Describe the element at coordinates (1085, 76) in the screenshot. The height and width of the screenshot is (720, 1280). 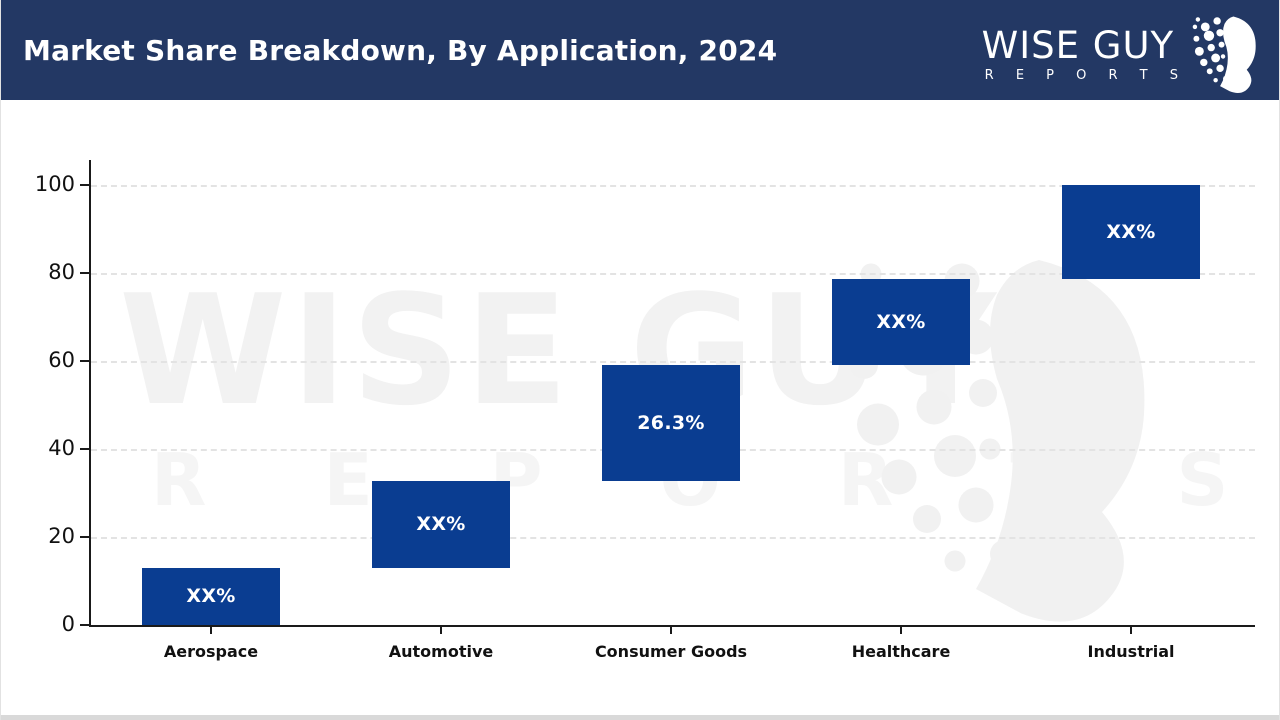
I see `logo-sub-text: R E P O R T S` at that location.